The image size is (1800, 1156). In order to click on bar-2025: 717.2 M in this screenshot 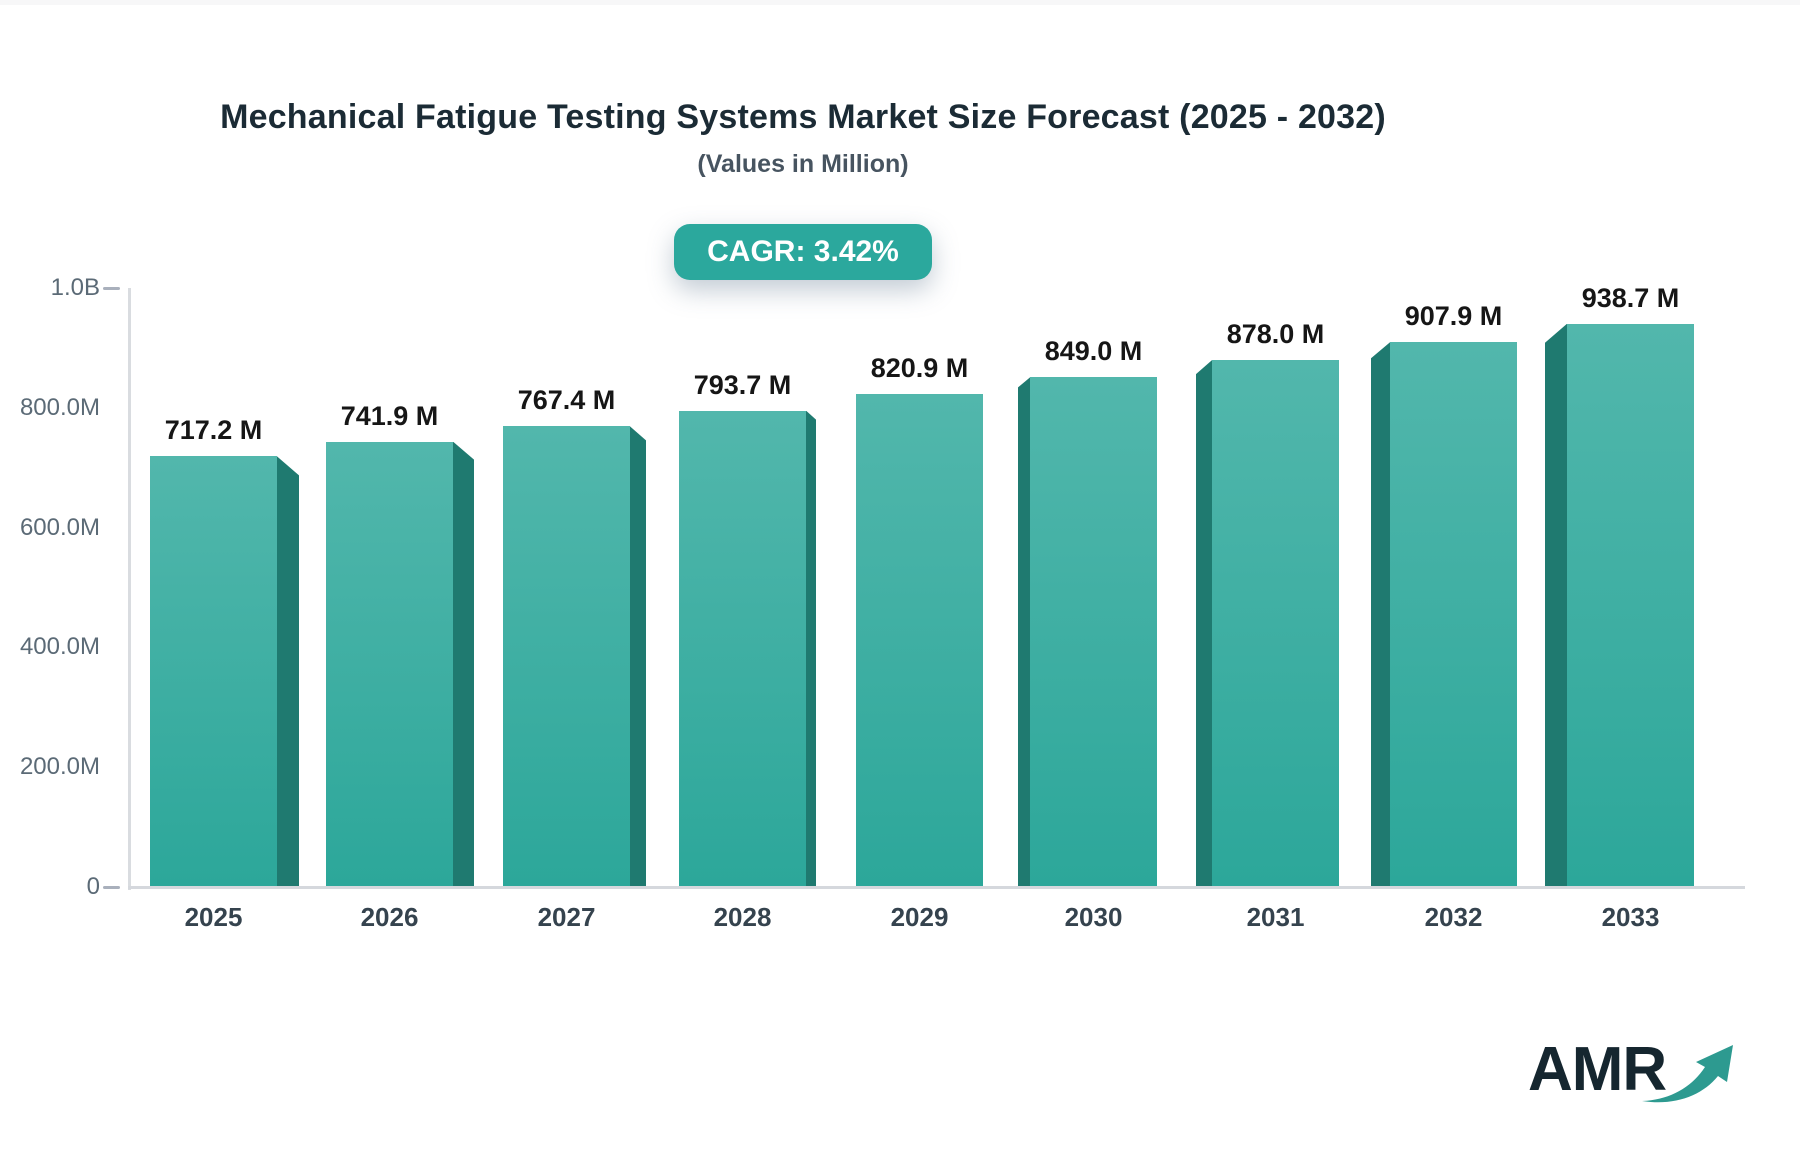, I will do `click(224, 650)`.